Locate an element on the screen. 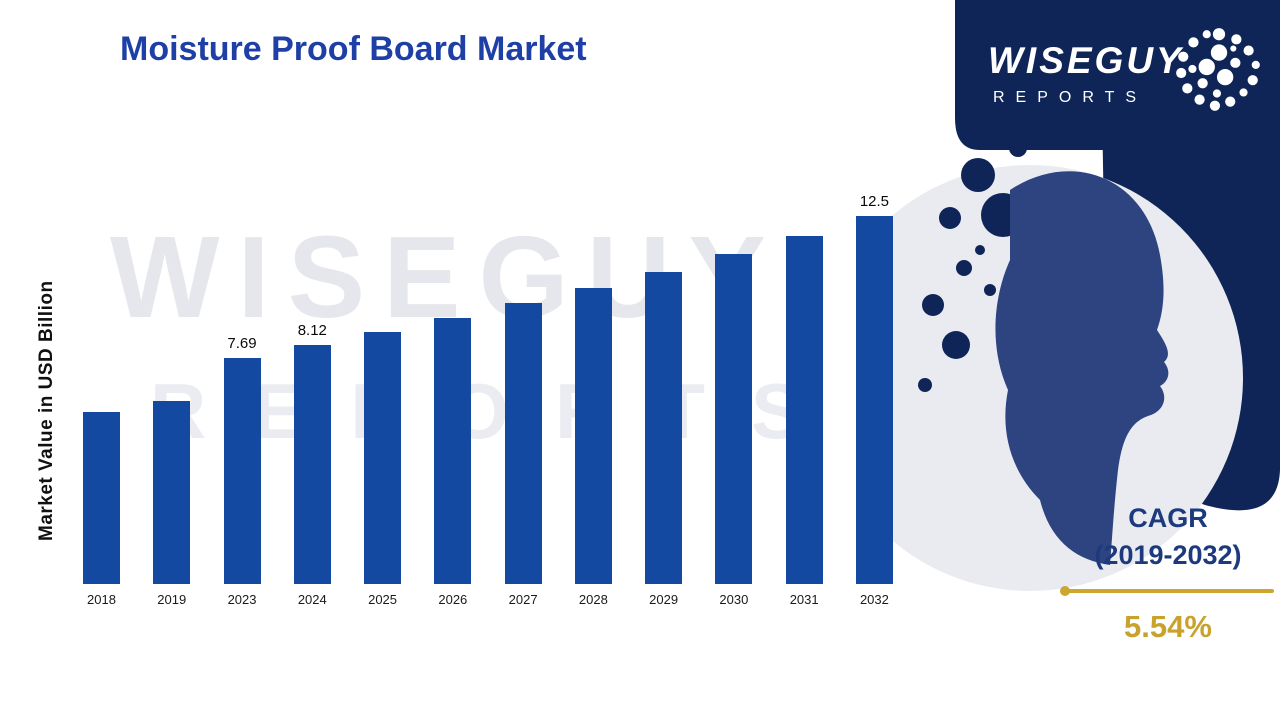 This screenshot has height=720, width=1280. bar-column: 2019 is located at coordinates (172, 400).